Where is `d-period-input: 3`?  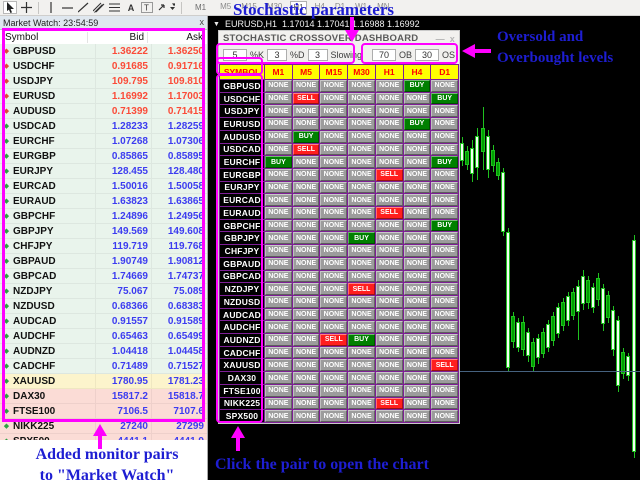 d-period-input: 3 is located at coordinates (277, 55).